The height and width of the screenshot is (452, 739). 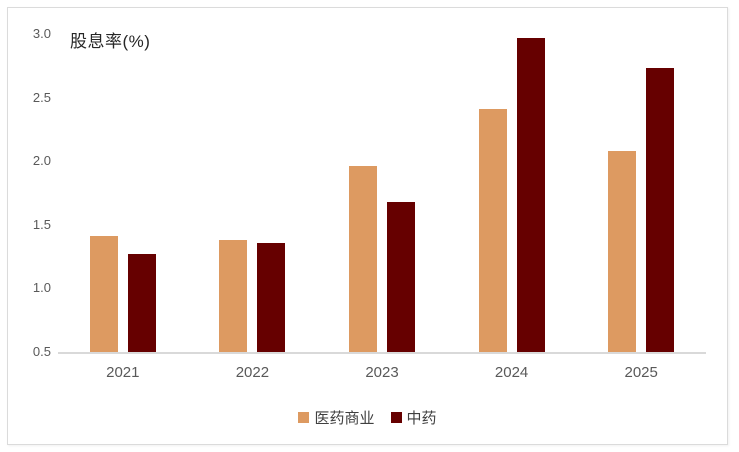 I want to click on bar-2025-series2, so click(x=660, y=210).